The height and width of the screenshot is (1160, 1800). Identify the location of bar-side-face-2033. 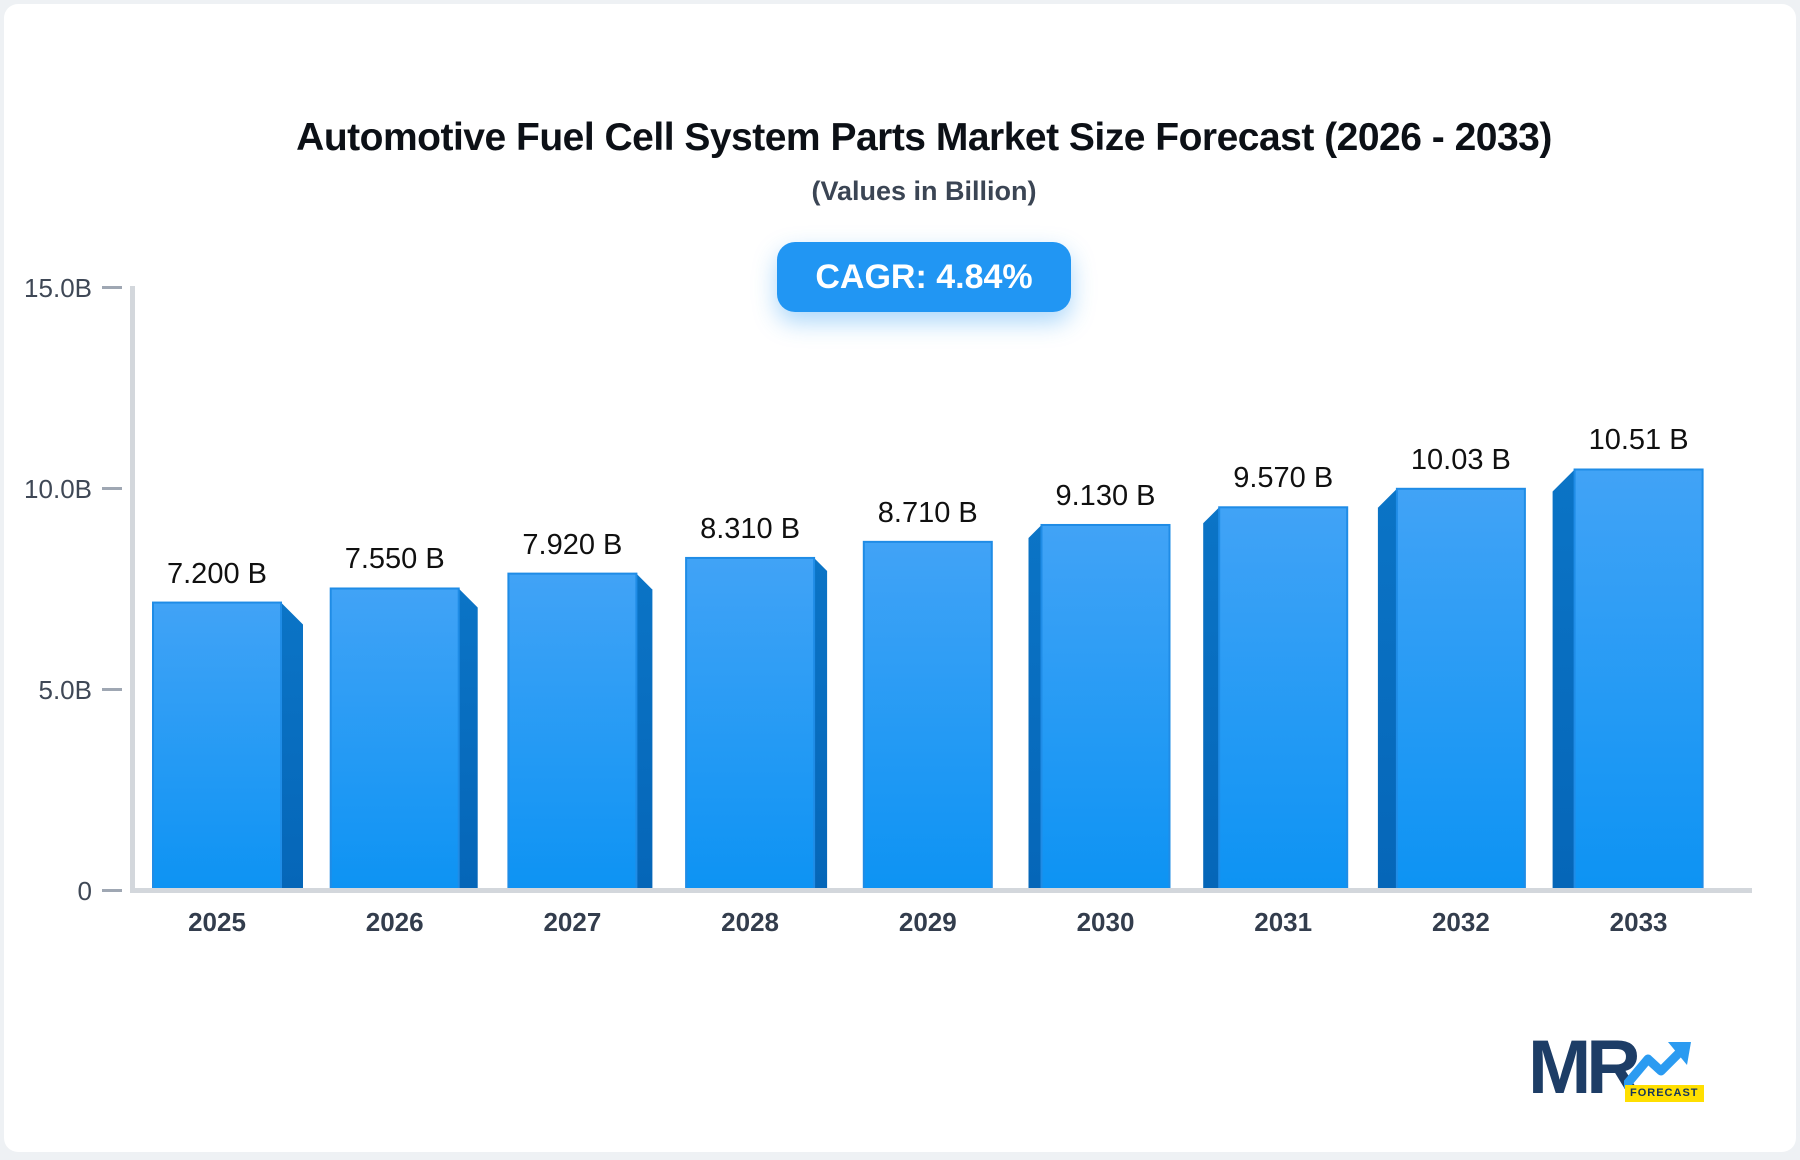
(1563, 679).